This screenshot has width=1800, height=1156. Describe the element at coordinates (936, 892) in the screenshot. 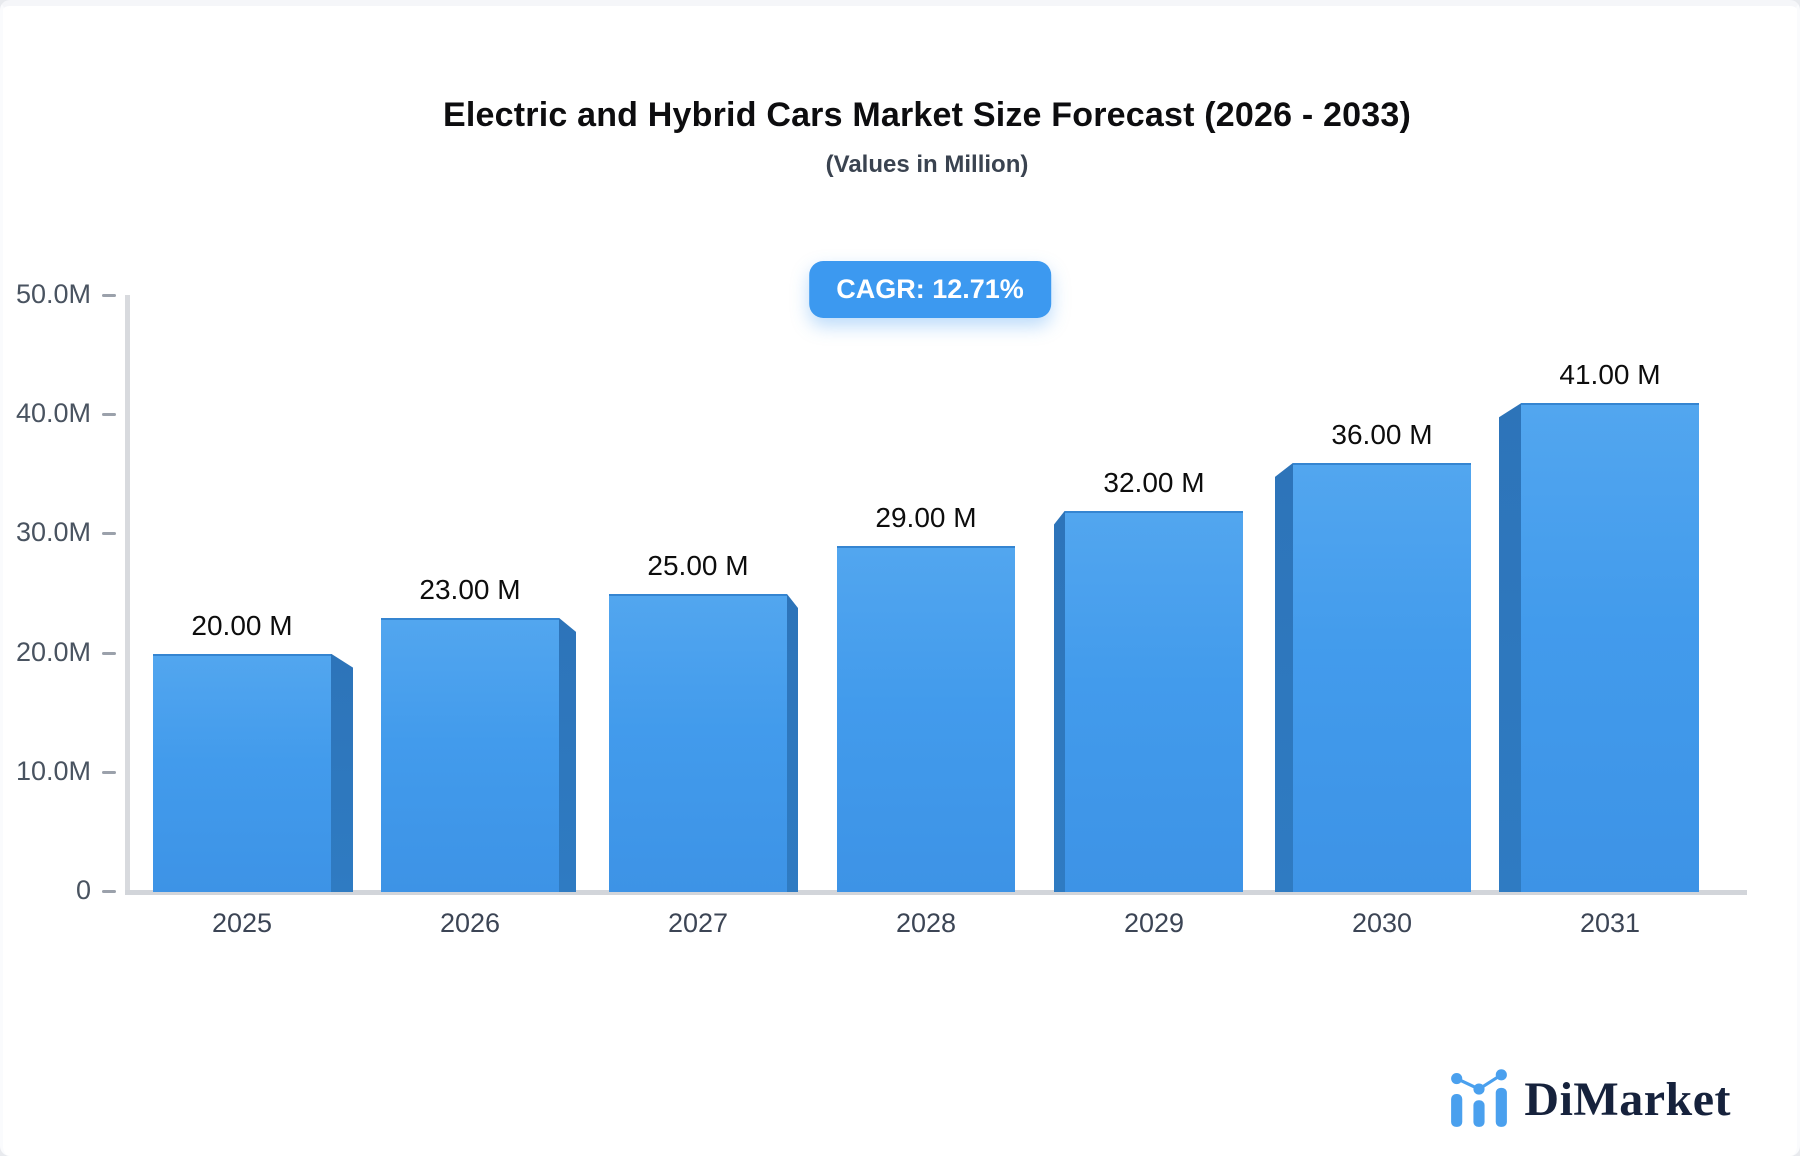

I see `x-axis-baseline` at that location.